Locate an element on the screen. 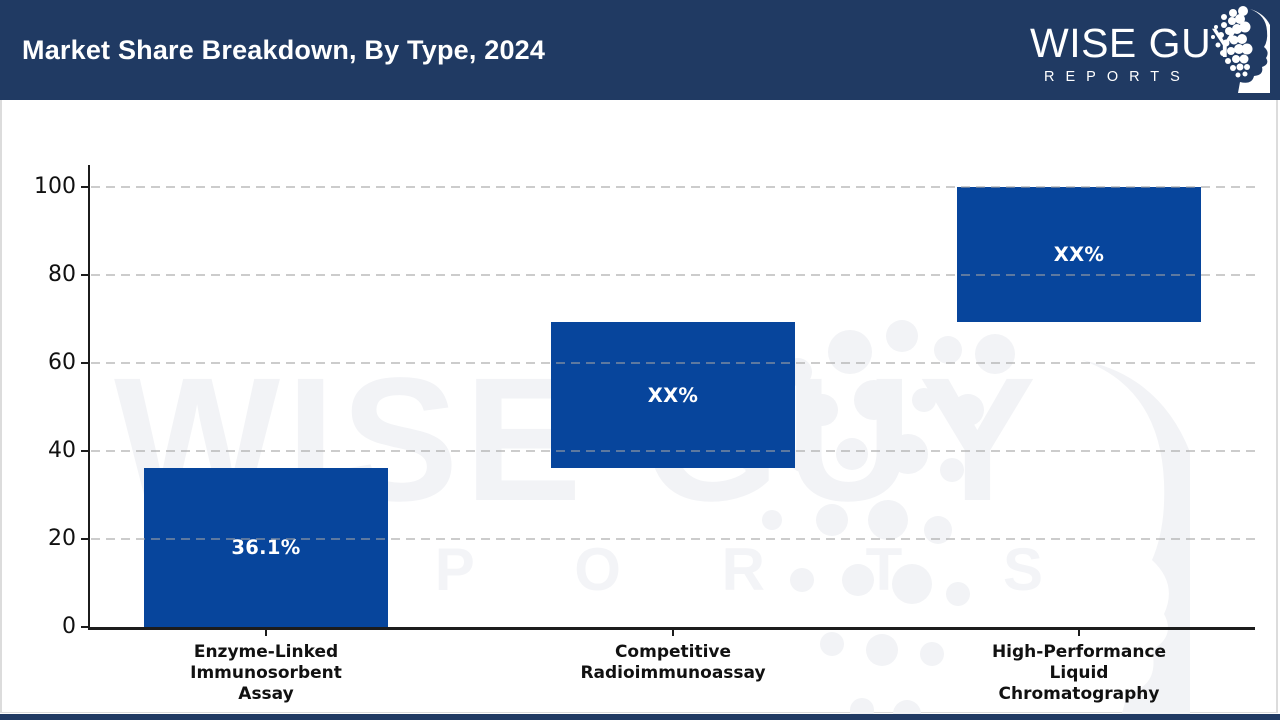 The image size is (1280, 720). x-category-label-line: Enzyme-Linked is located at coordinates (266, 652).